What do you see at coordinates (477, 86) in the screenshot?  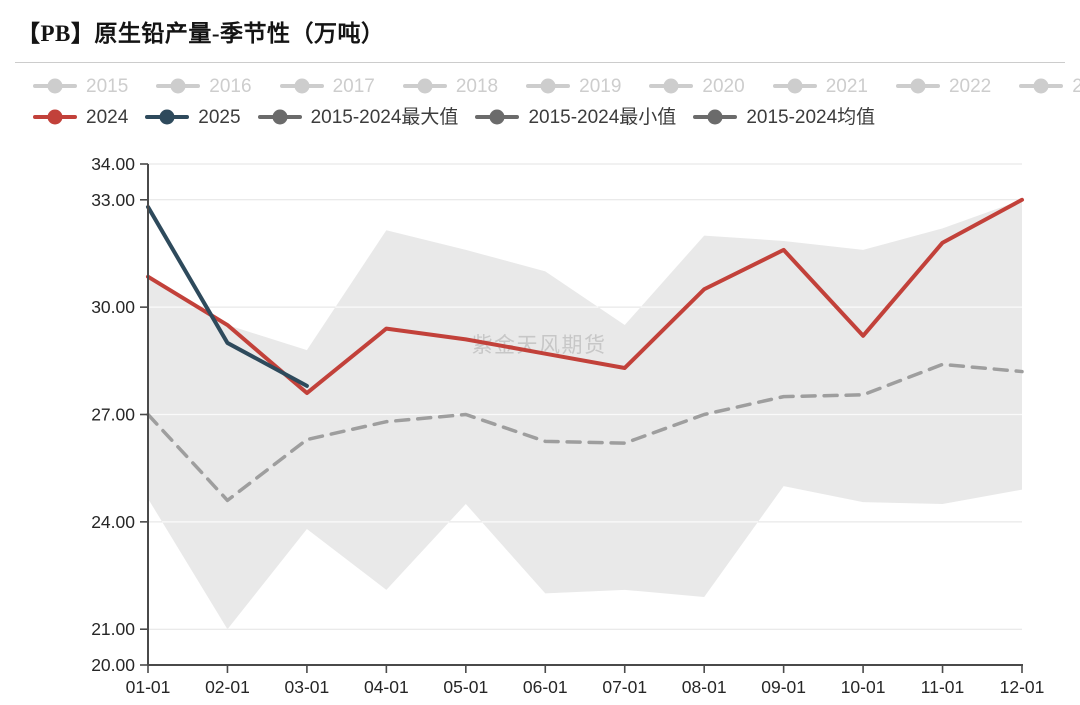 I see `legend-label: 2018` at bounding box center [477, 86].